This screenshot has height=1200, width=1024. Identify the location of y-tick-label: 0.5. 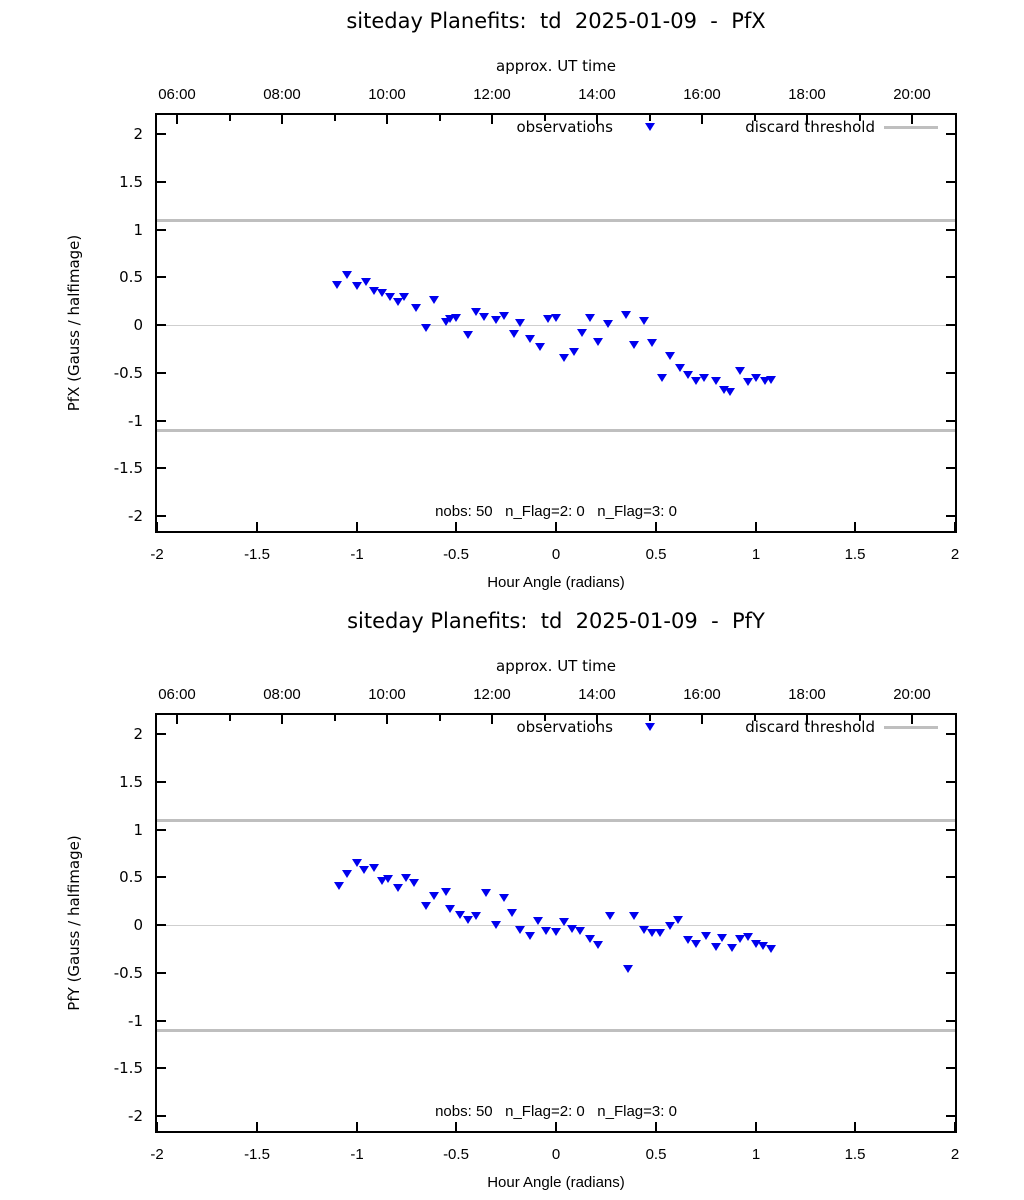
(131, 877).